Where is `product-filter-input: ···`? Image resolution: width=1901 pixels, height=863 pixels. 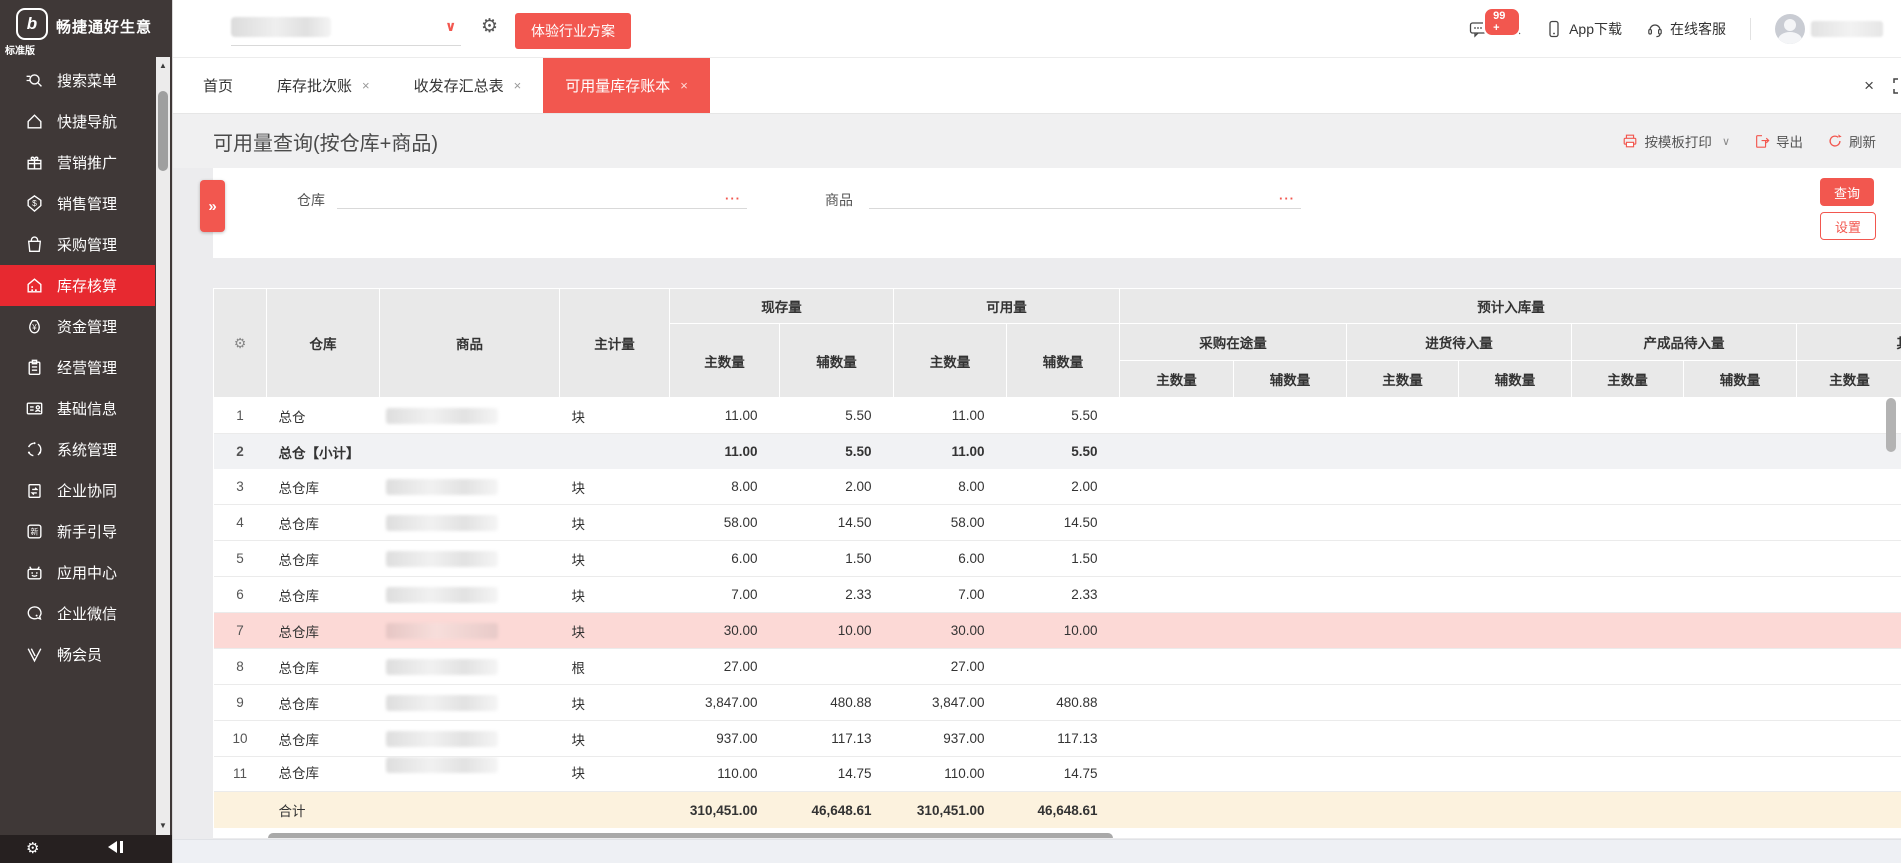
product-filter-input: ··· is located at coordinates (1085, 193).